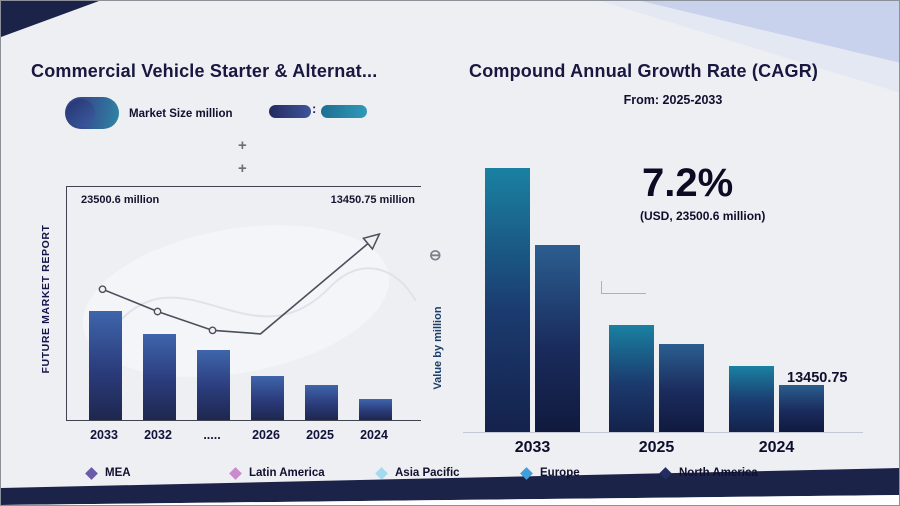  Describe the element at coordinates (817, 378) in the screenshot. I see `right-chart-value-label: 13450.75` at that location.